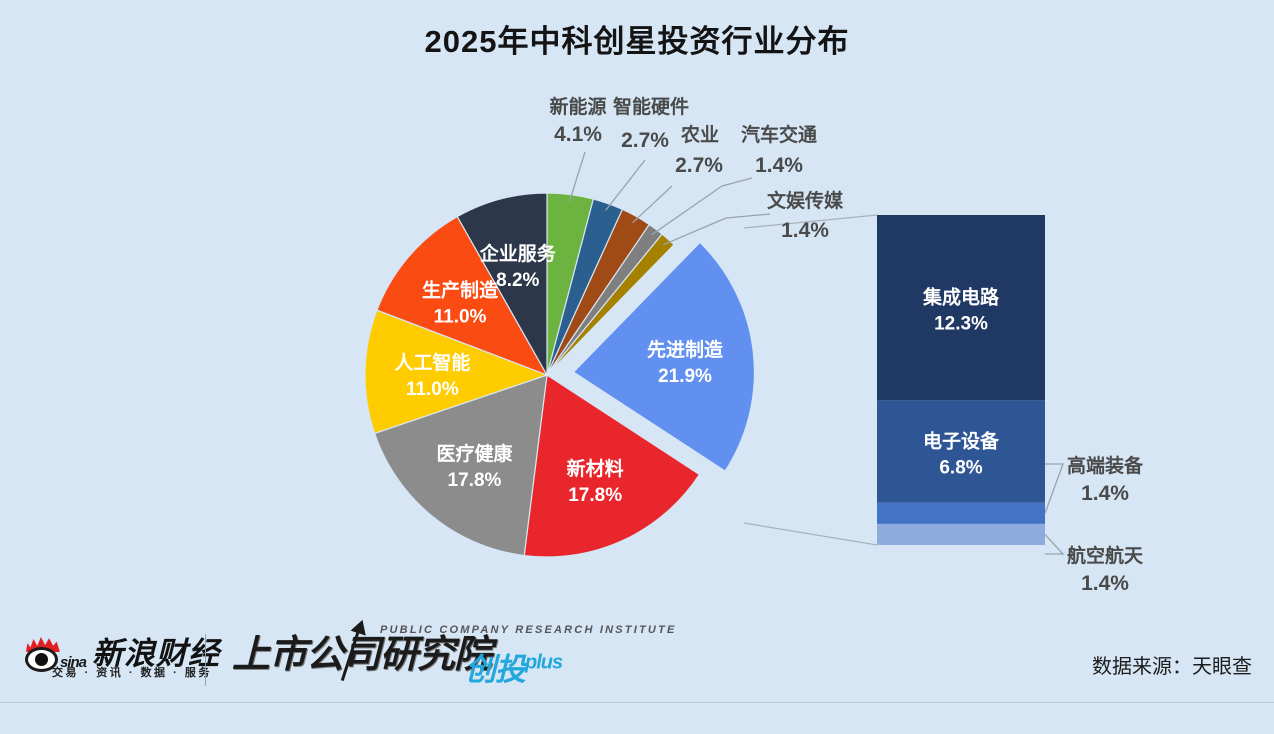 The image size is (1274, 734). I want to click on sina-pupil-shape, so click(41, 659).